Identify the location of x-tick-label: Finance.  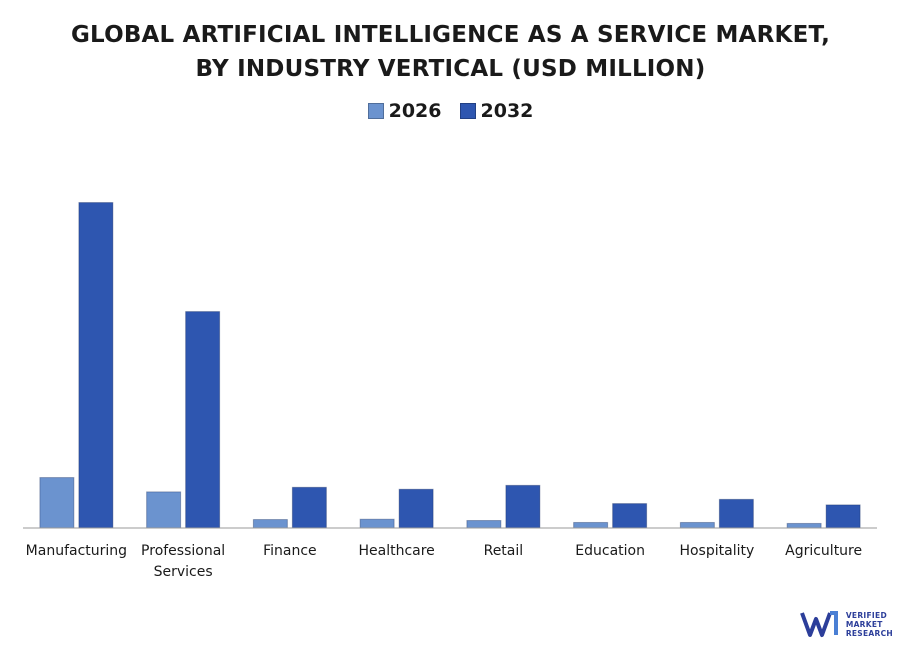
(290, 551).